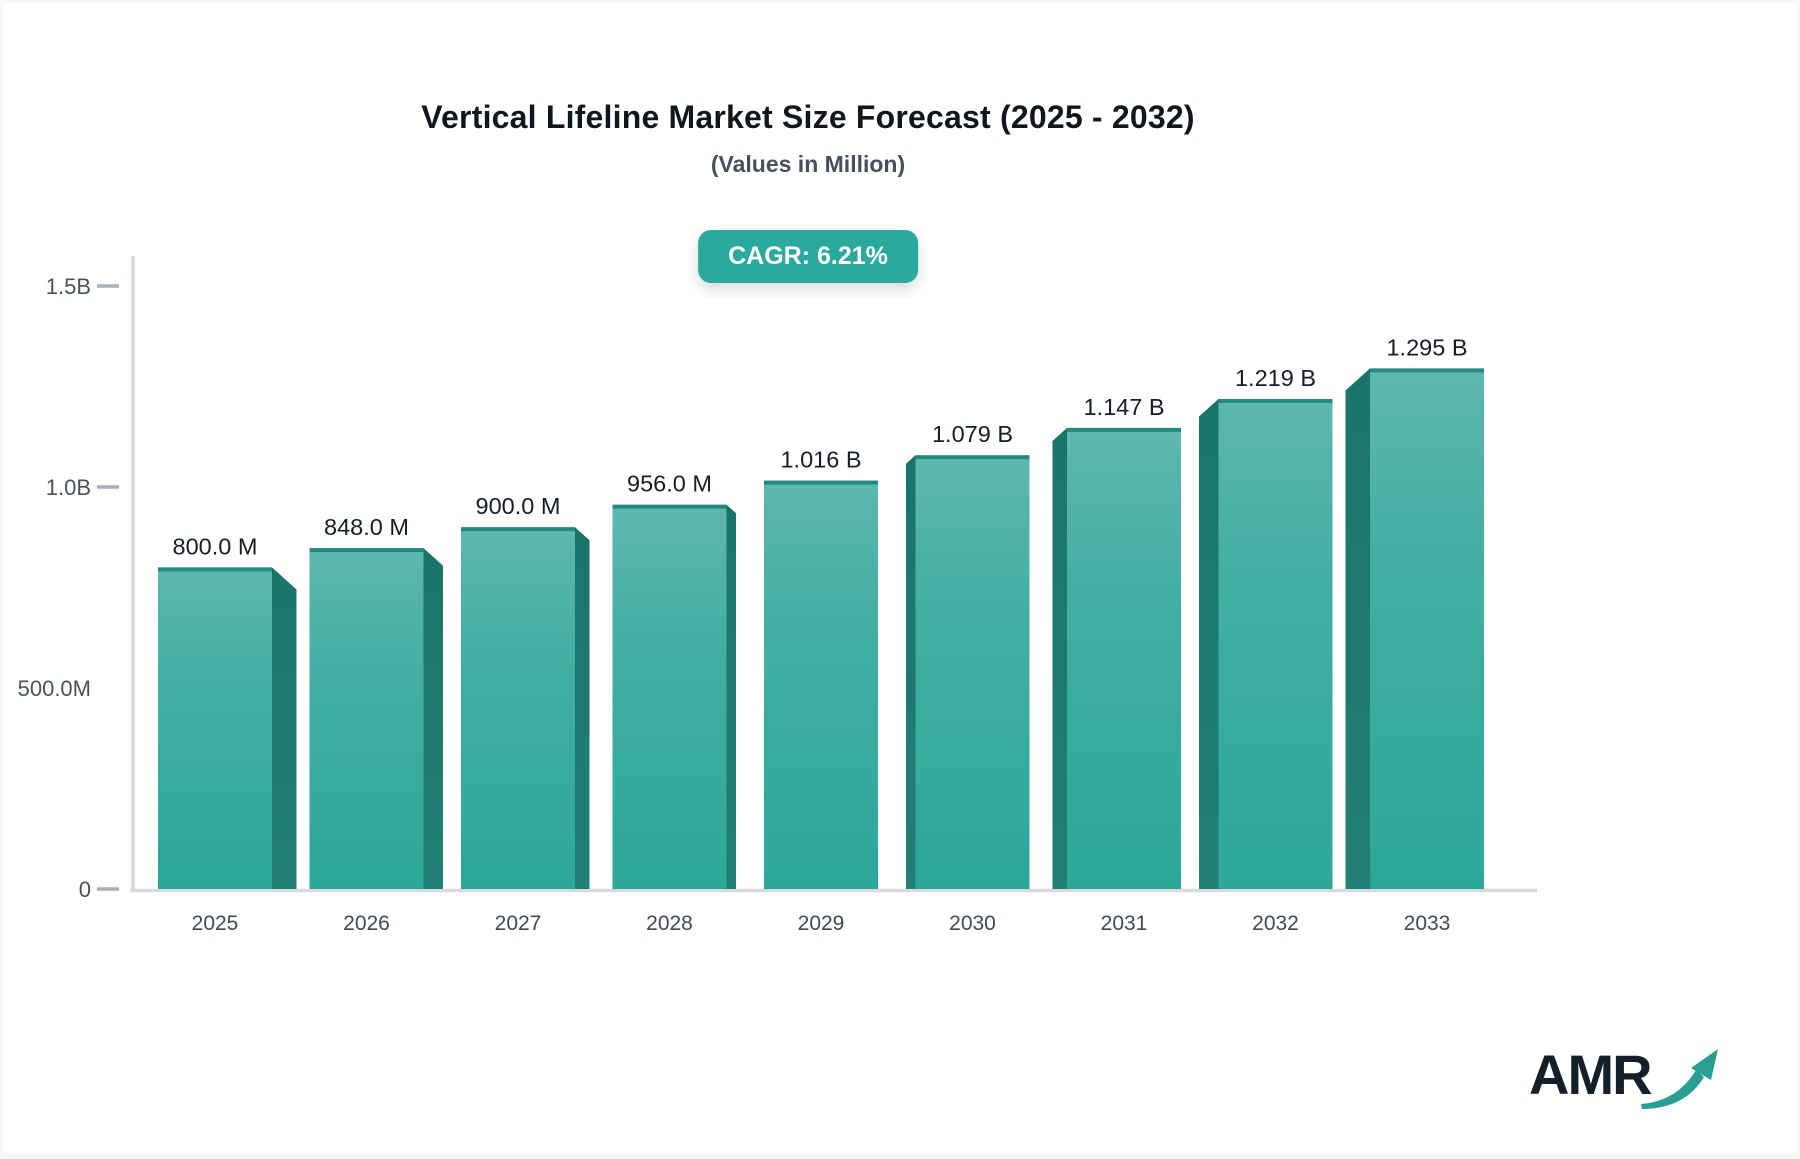 This screenshot has height=1159, width=1800. What do you see at coordinates (820, 460) in the screenshot?
I see `bar-value-label: 1.016 B` at bounding box center [820, 460].